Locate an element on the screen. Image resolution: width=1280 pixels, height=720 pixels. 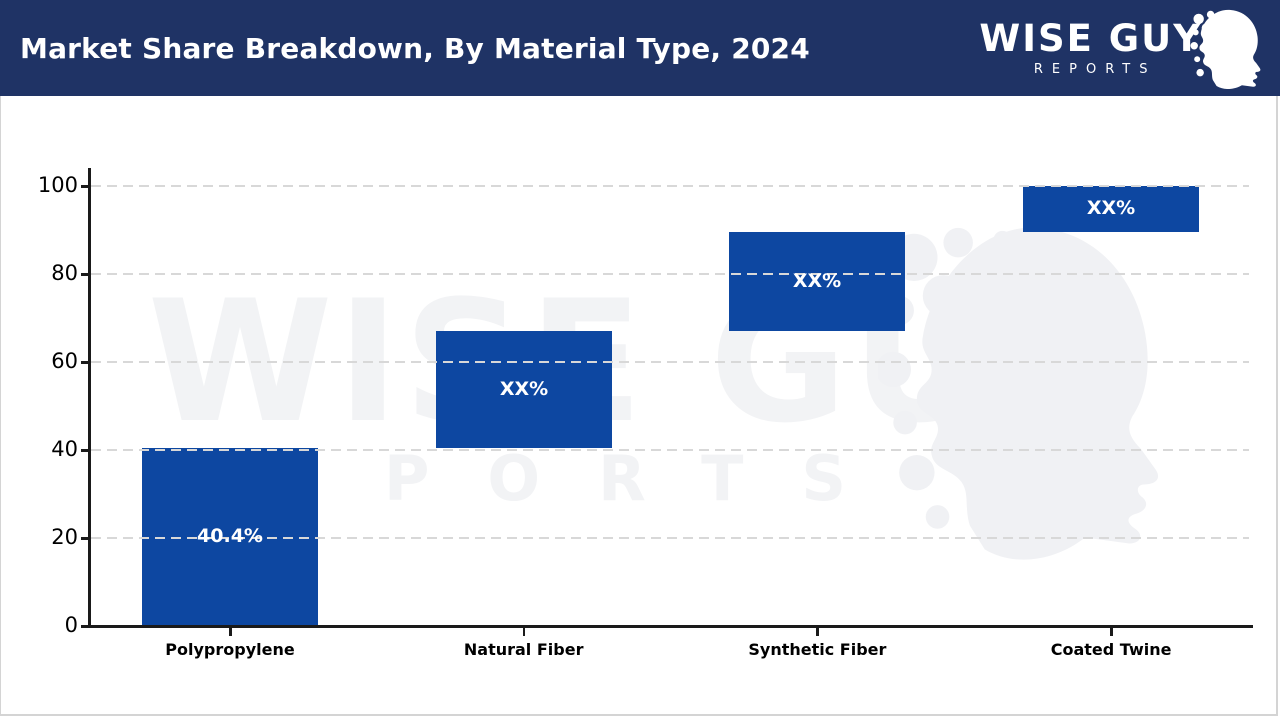
bar-synthetic-fiber is located at coordinates (817, 282).